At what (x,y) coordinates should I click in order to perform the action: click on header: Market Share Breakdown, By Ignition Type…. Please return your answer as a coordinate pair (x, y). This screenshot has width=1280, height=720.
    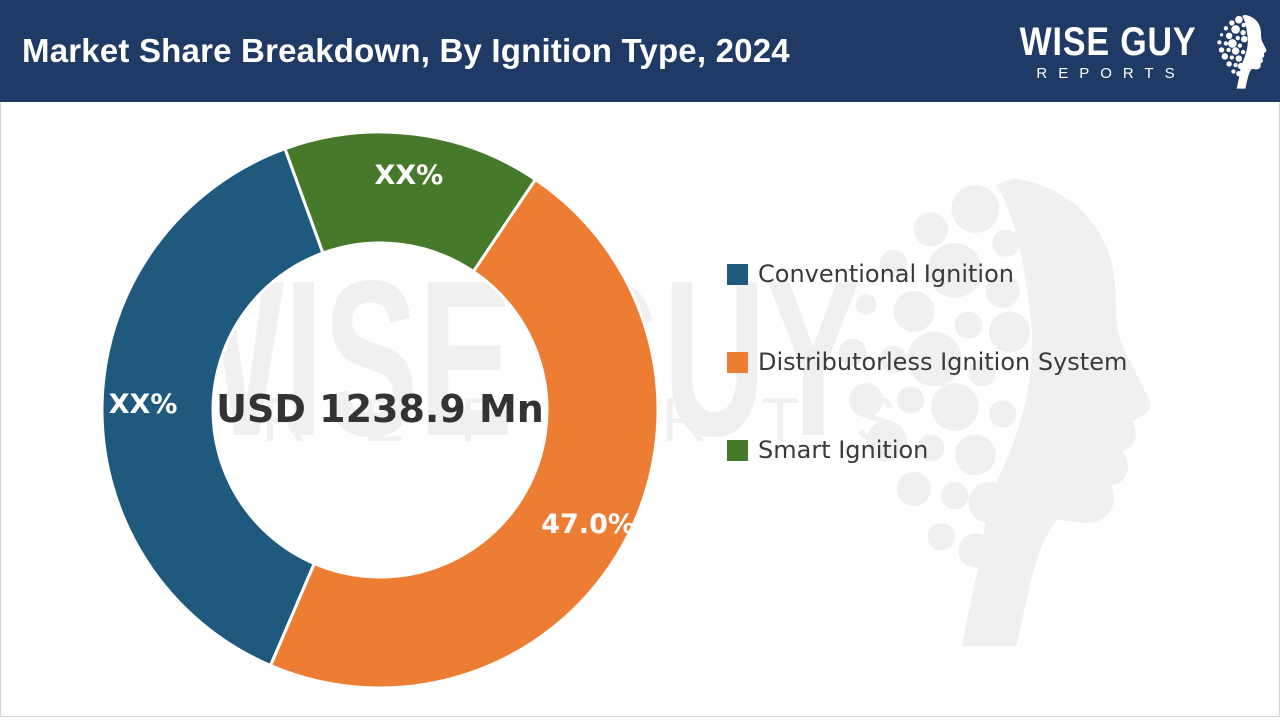
    Looking at the image, I should click on (640, 51).